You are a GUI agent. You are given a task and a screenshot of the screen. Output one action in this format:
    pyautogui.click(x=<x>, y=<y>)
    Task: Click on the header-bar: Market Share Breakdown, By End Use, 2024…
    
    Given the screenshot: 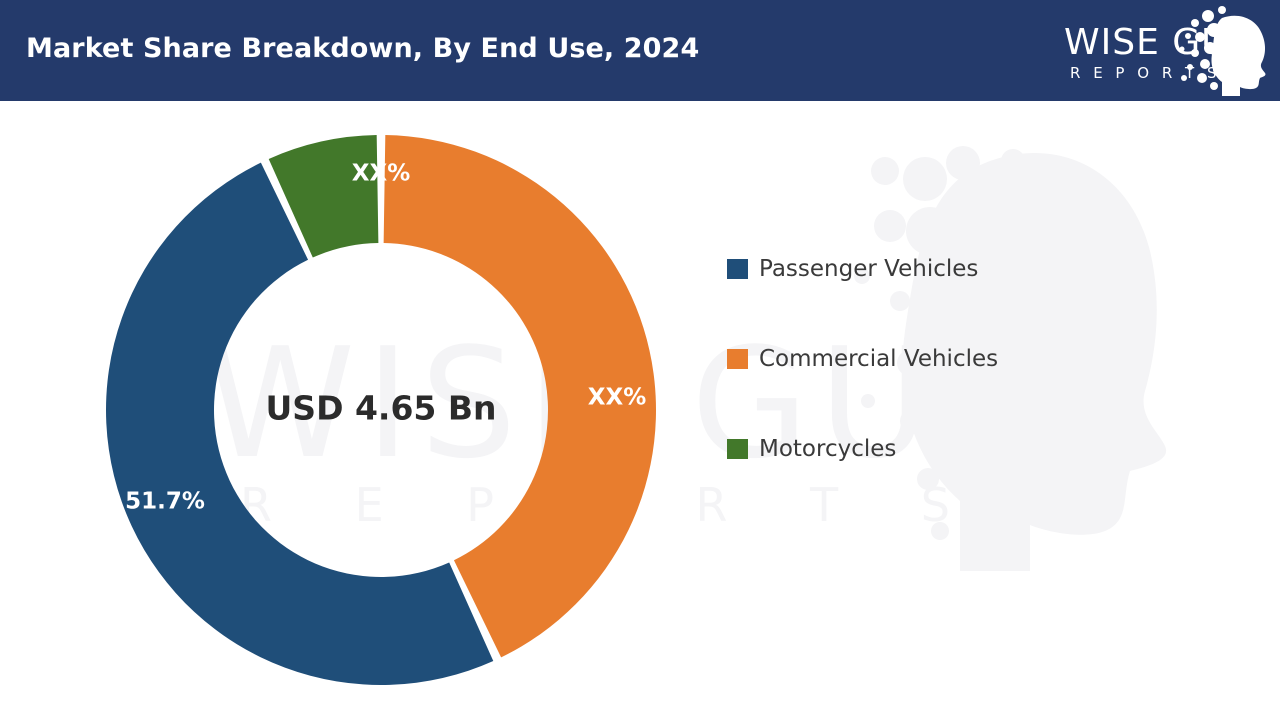 What is the action you would take?
    pyautogui.click(x=640, y=50)
    